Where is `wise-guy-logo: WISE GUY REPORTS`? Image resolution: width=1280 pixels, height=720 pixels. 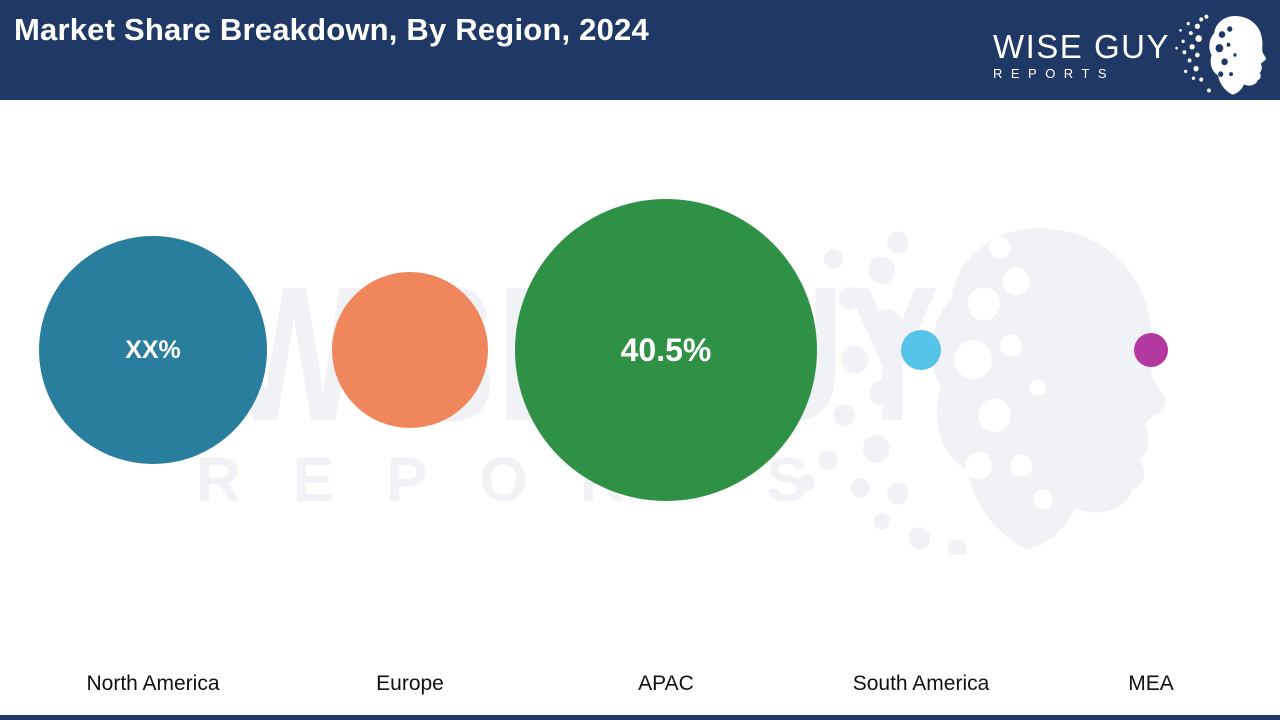
wise-guy-logo: WISE GUY REPORTS is located at coordinates (1131, 55).